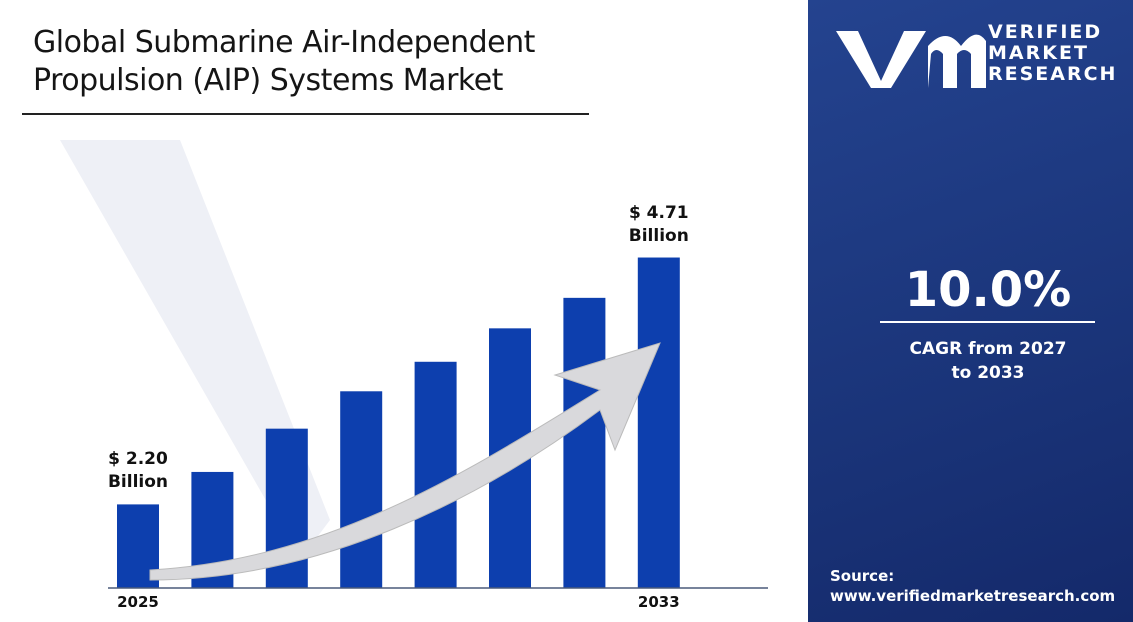 The image size is (1133, 622). What do you see at coordinates (1038, 53) in the screenshot?
I see `logo-line: MARKET` at bounding box center [1038, 53].